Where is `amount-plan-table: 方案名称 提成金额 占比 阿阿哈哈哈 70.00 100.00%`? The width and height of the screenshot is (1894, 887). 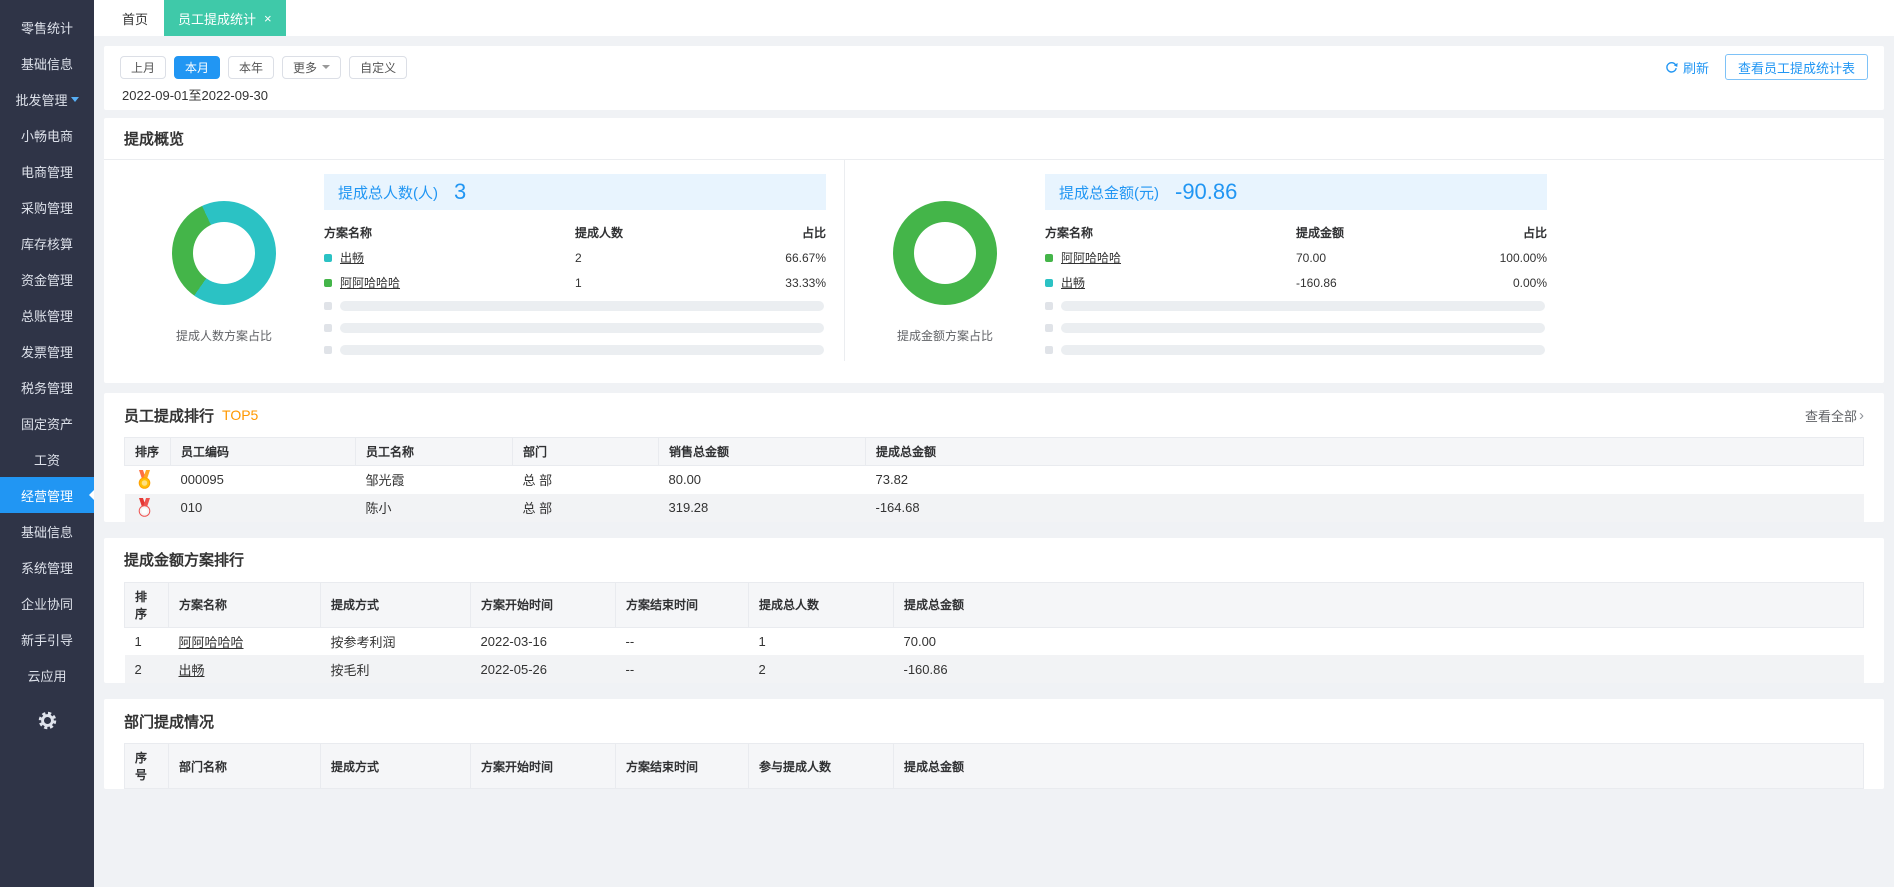
amount-plan-table: 方案名称 提成金额 占比 阿阿哈哈哈 70.00 100.00% is located at coordinates (1296, 290).